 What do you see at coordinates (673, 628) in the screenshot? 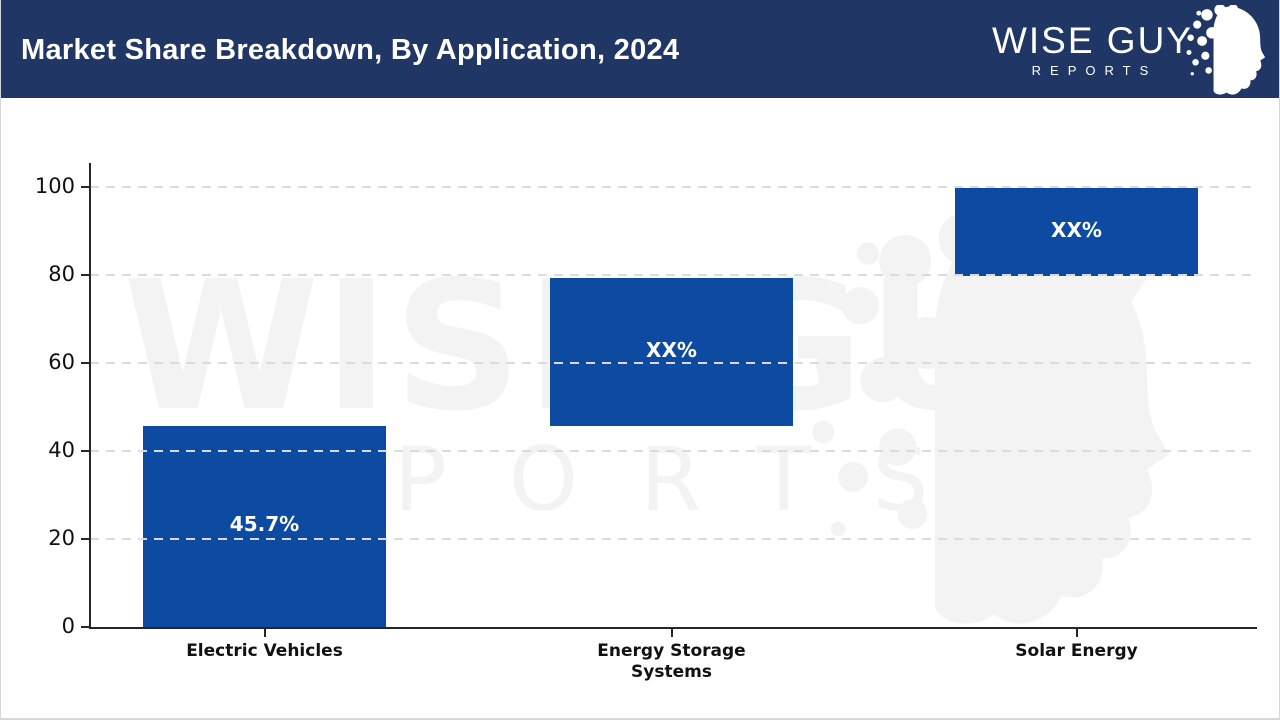
I see `x-axis-line` at bounding box center [673, 628].